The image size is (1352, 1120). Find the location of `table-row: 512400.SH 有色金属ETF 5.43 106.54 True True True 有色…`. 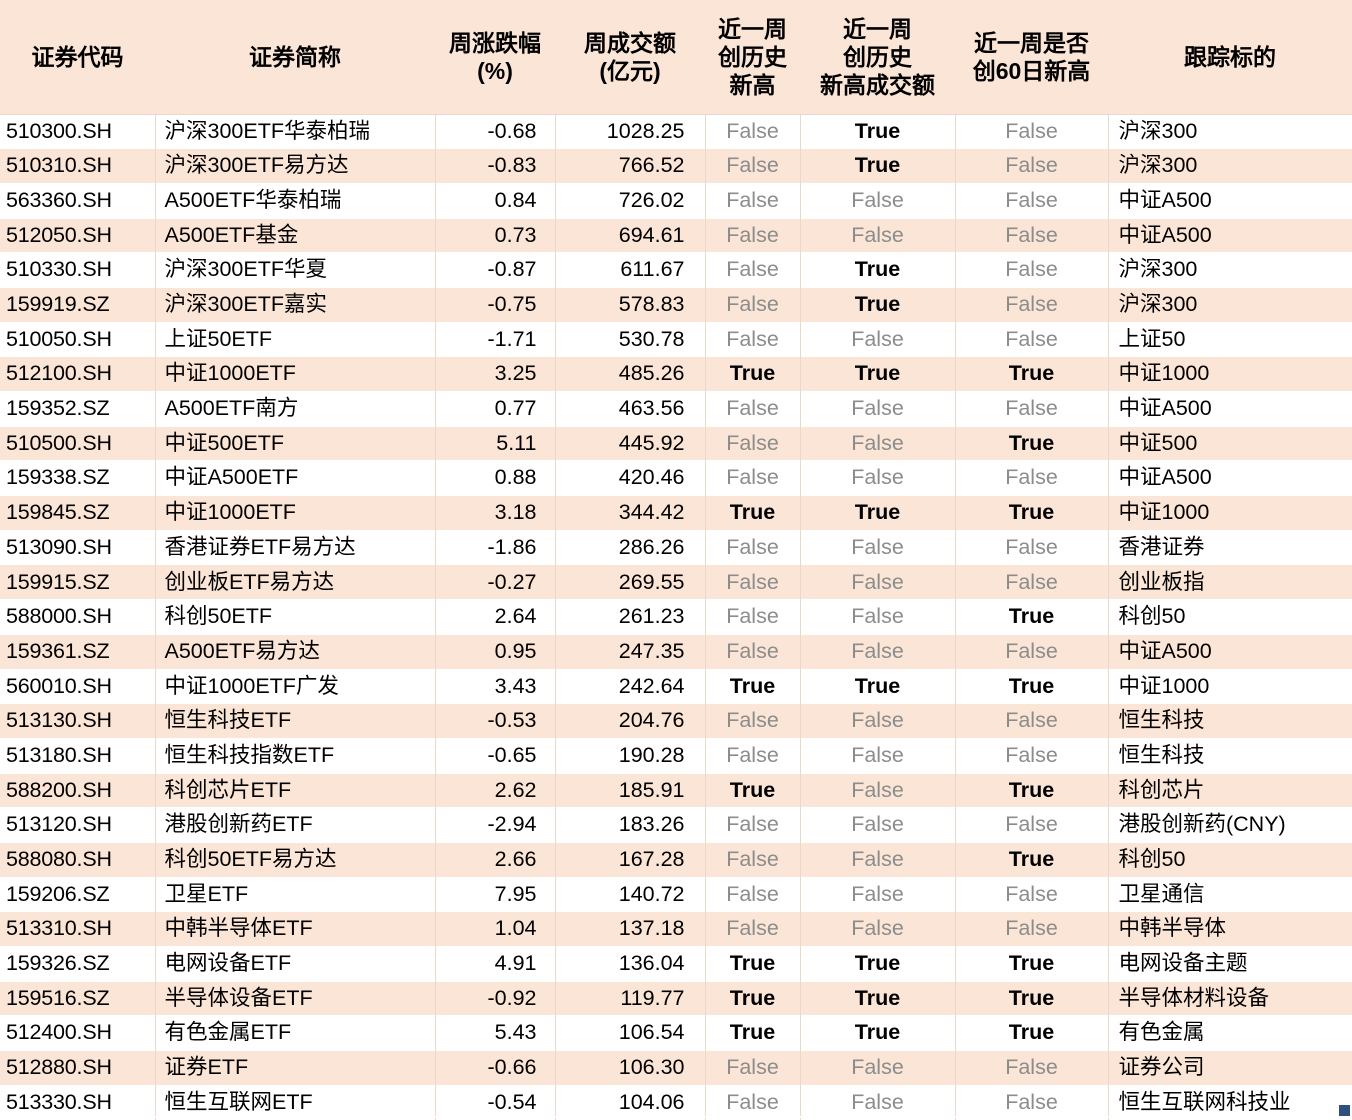

table-row: 512400.SH 有色金属ETF 5.43 106.54 True True True 有色… is located at coordinates (676, 1033).